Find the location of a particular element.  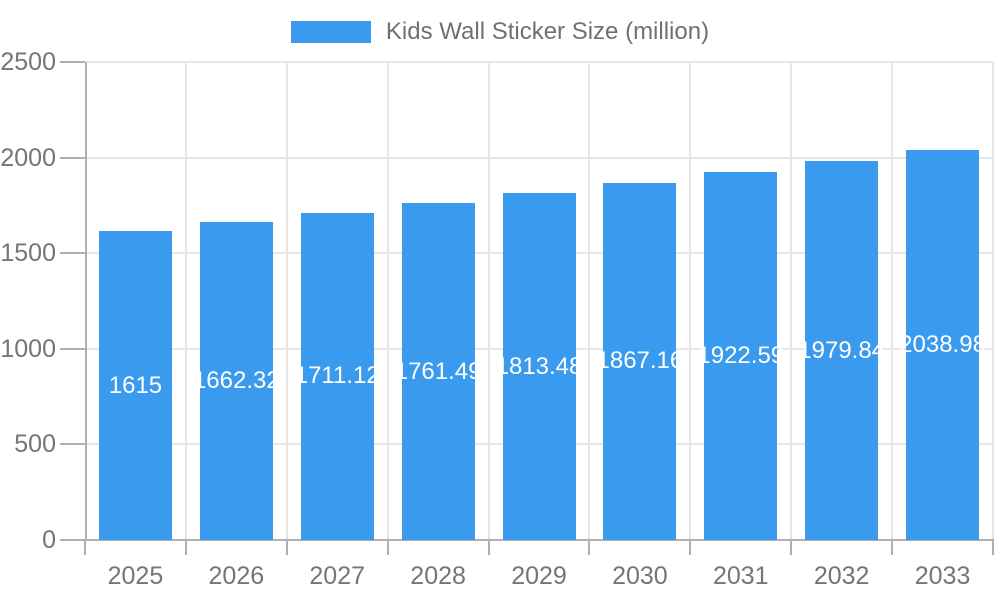

y-axis-tick-label: 500 is located at coordinates (35, 444).